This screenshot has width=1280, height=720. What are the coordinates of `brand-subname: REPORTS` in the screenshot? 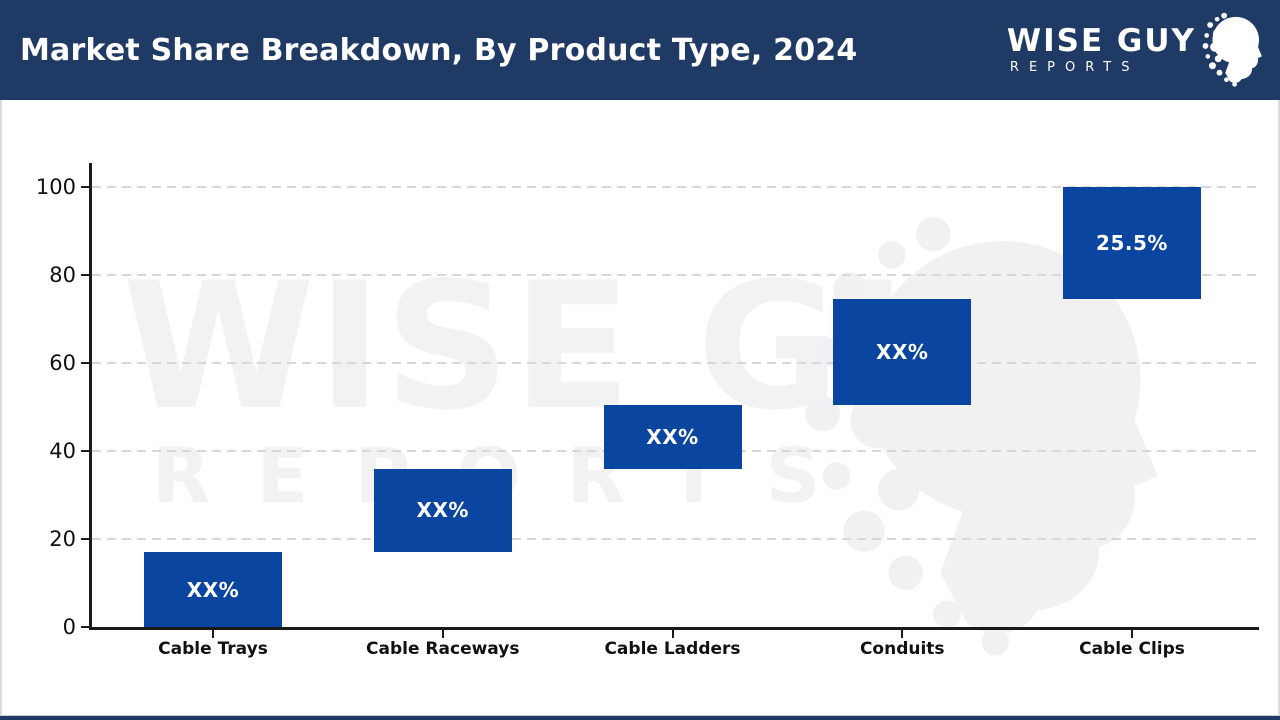 It's located at (1074, 67).